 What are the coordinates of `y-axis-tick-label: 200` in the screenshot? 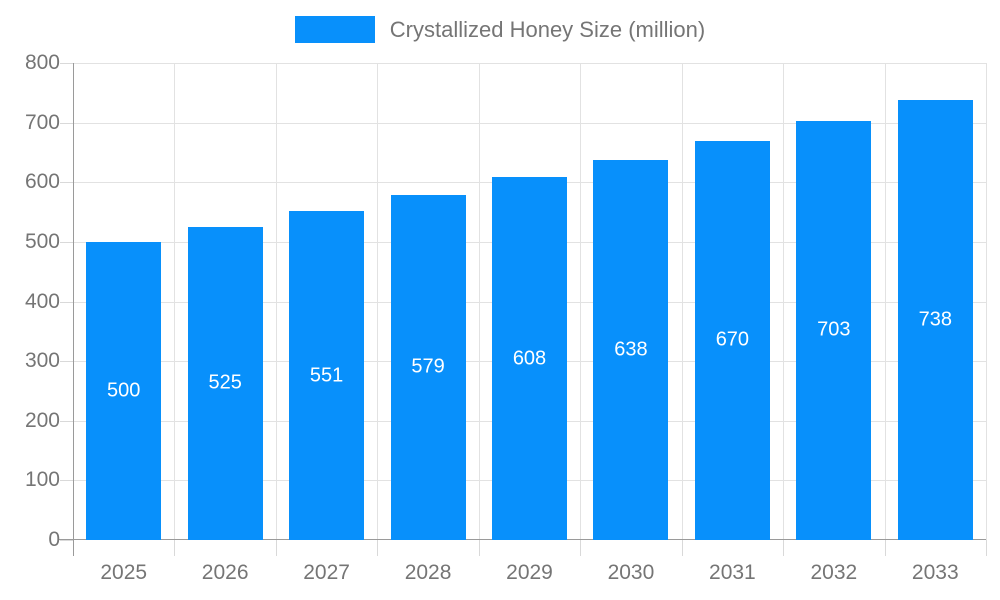 It's located at (42, 420).